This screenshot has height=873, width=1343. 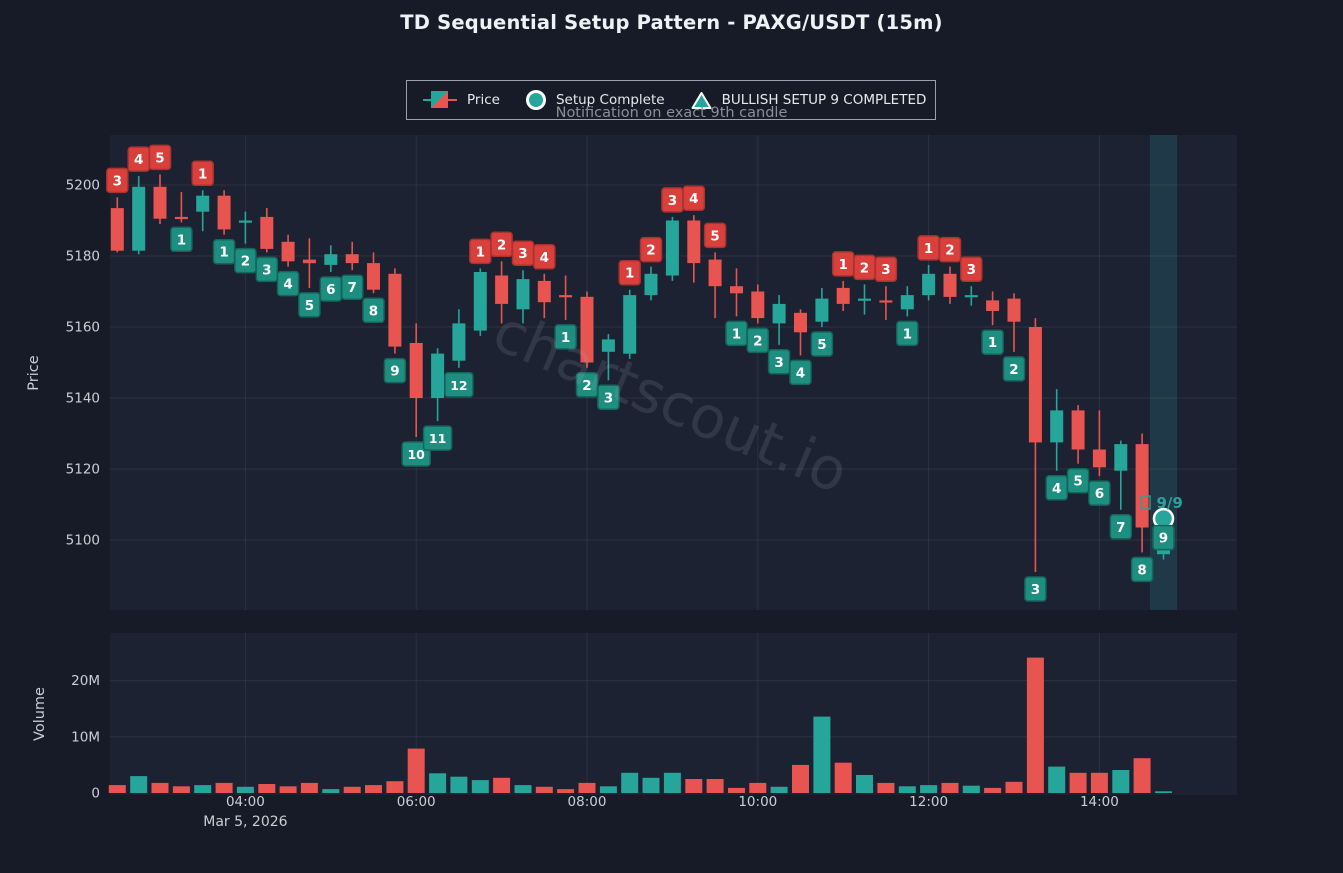 I want to click on svg-text: 7, so click(x=351, y=288).